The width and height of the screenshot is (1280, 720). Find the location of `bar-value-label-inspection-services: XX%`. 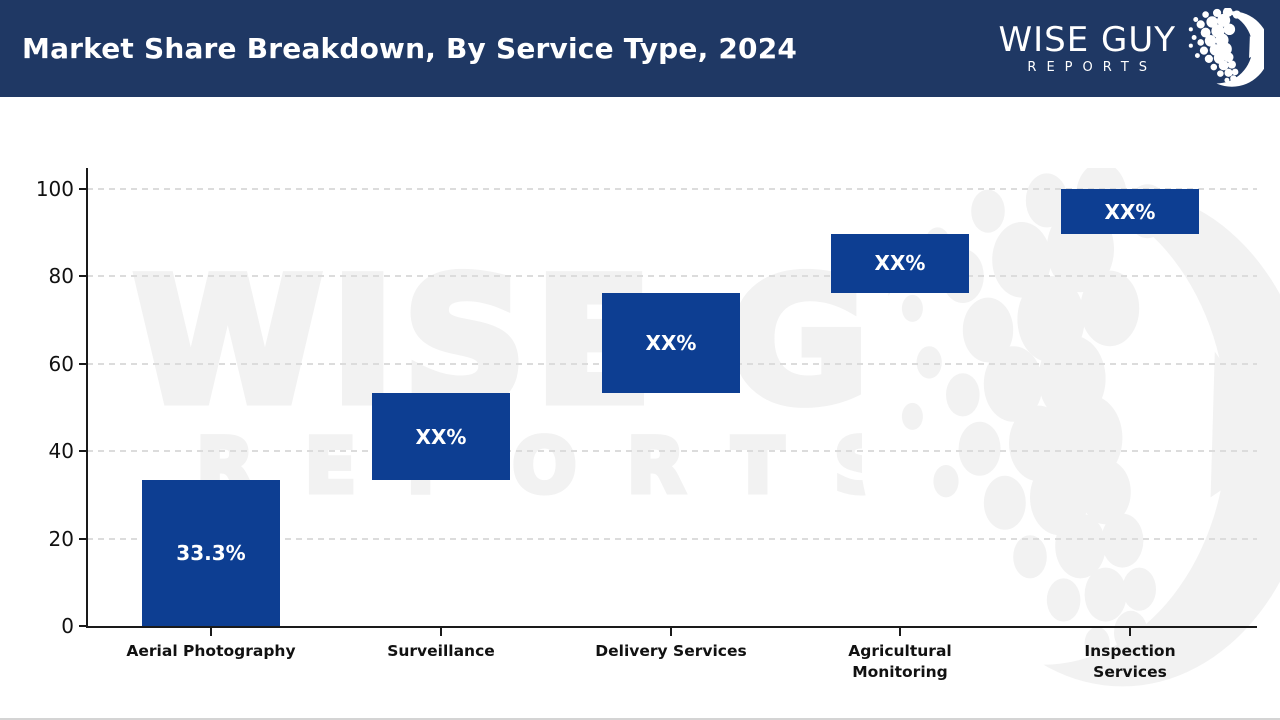

bar-value-label-inspection-services: XX% is located at coordinates (1130, 211).